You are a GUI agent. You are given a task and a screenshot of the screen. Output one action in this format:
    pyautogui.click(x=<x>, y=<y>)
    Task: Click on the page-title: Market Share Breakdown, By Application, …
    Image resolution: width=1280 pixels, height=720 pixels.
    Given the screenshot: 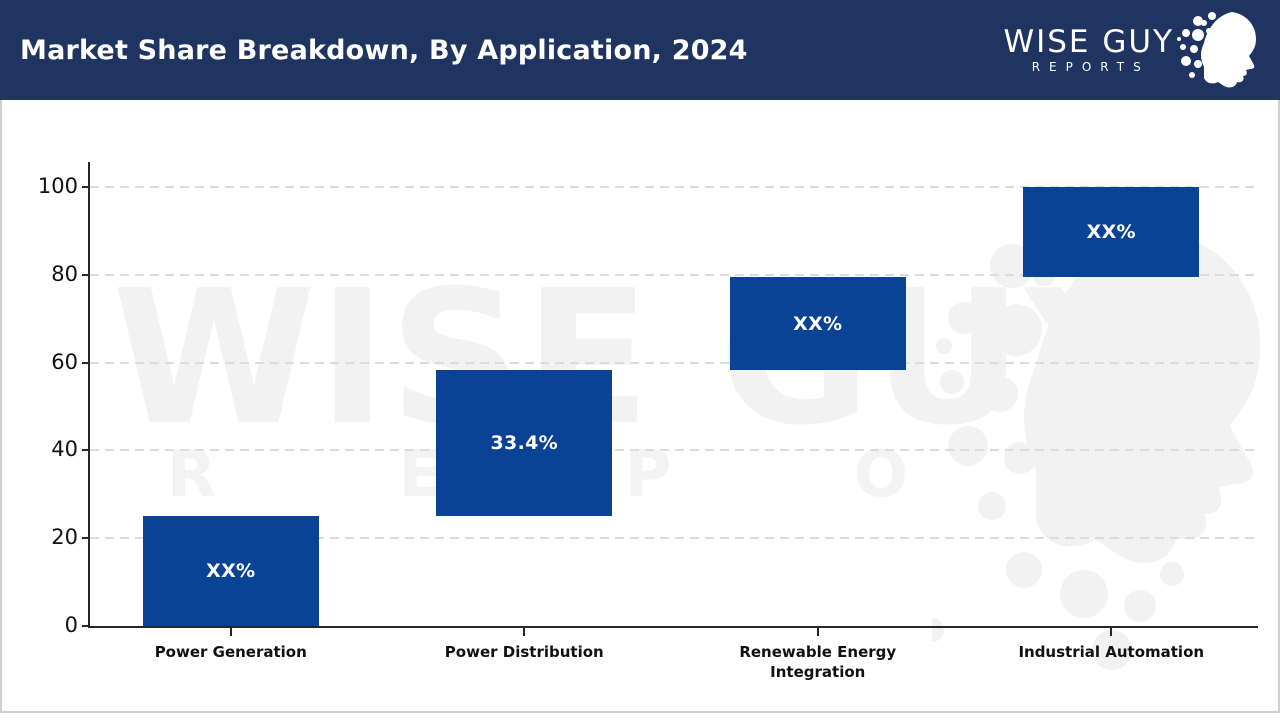 What is the action you would take?
    pyautogui.click(x=384, y=50)
    